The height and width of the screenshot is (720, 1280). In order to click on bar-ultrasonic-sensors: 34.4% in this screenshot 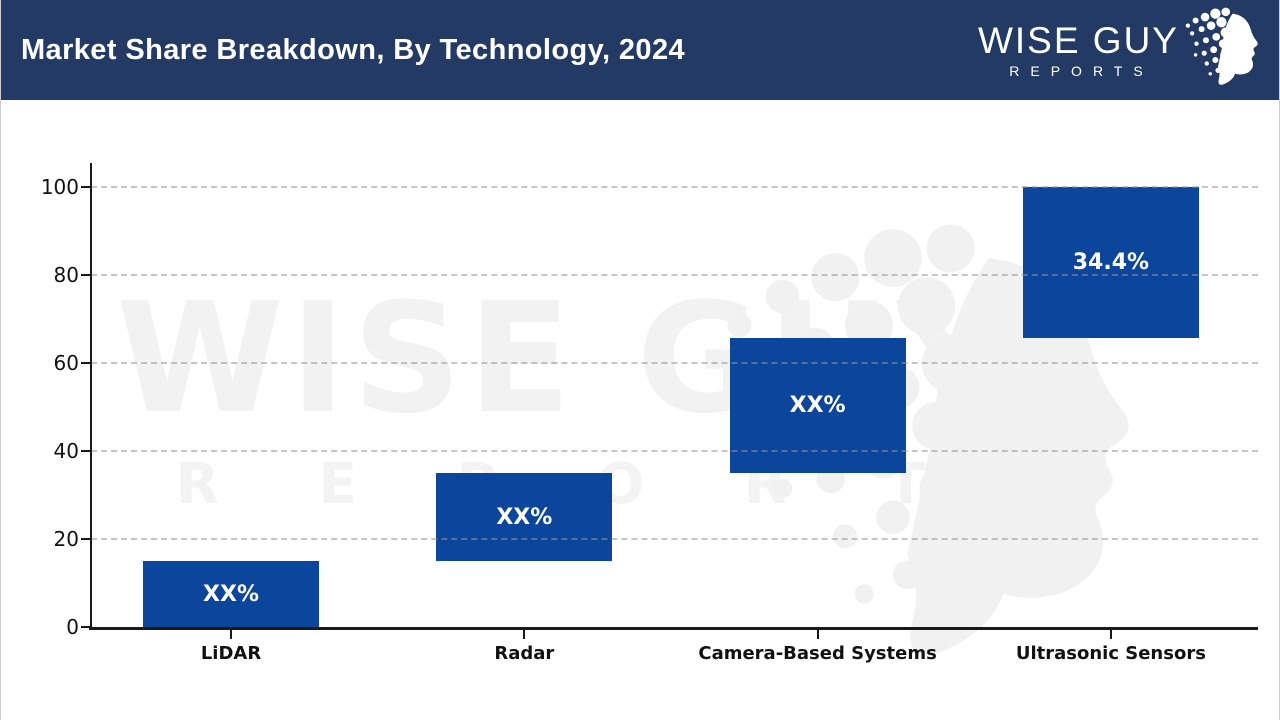, I will do `click(1110, 263)`.